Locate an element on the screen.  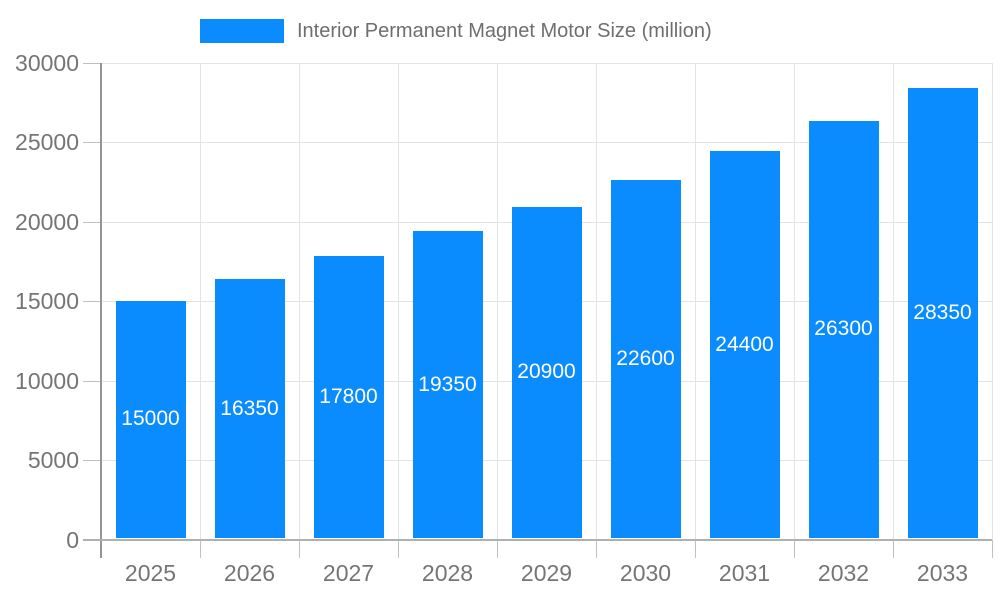
bar: 17800 is located at coordinates (348, 396).